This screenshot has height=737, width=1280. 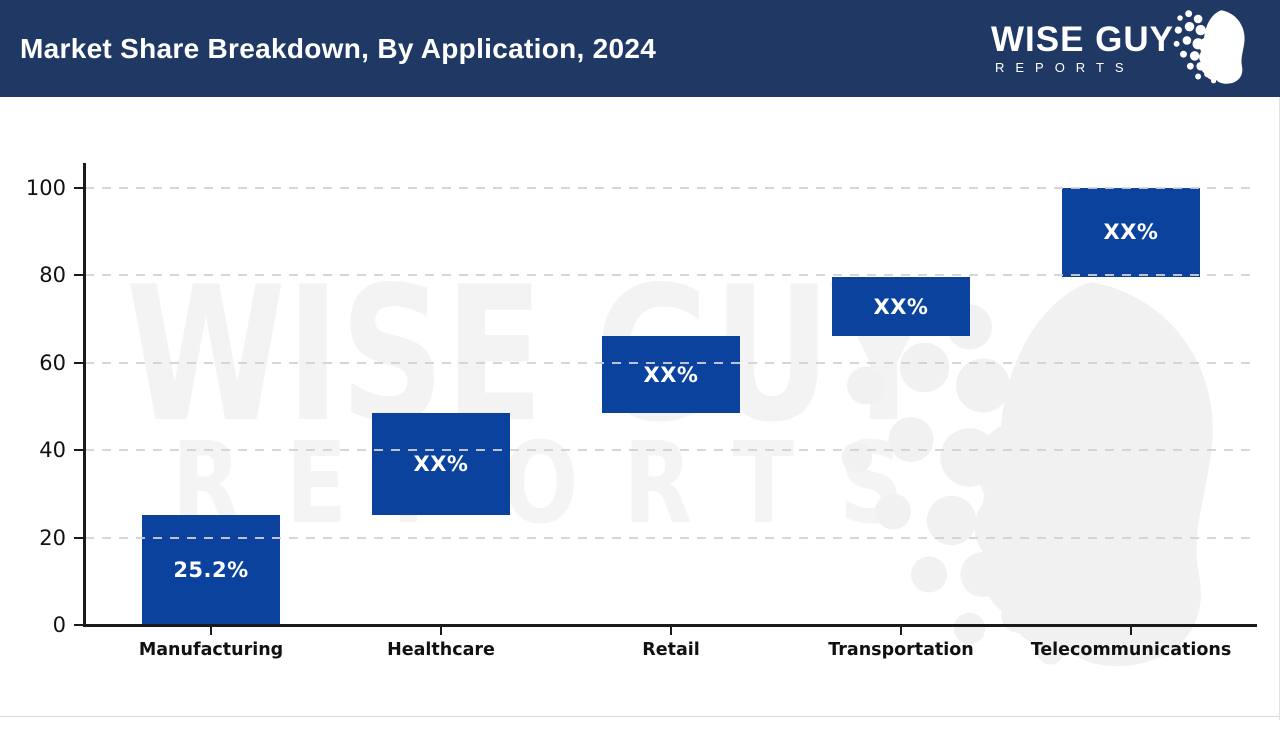 What do you see at coordinates (560, 484) in the screenshot?
I see `watermark-subtext: REPORTS` at bounding box center [560, 484].